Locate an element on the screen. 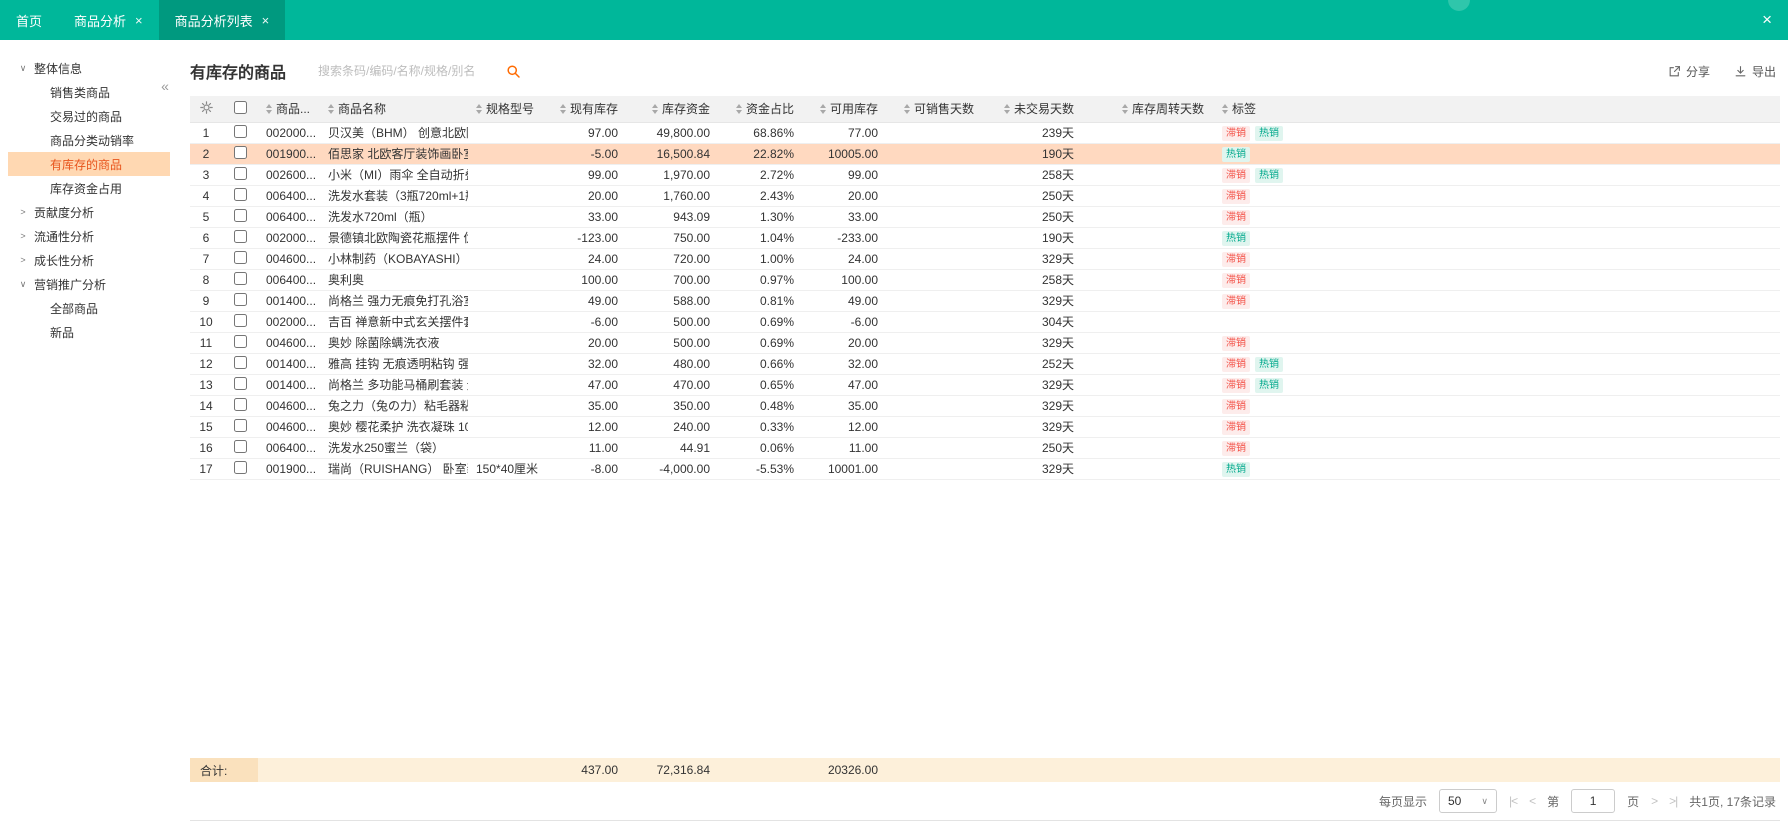 This screenshot has width=1788, height=836. stock-fund: 500.00 is located at coordinates (674, 343).